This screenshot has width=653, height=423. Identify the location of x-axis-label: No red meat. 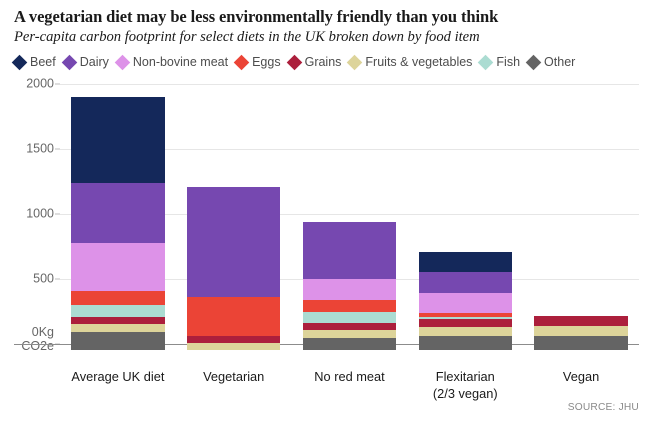
(350, 385).